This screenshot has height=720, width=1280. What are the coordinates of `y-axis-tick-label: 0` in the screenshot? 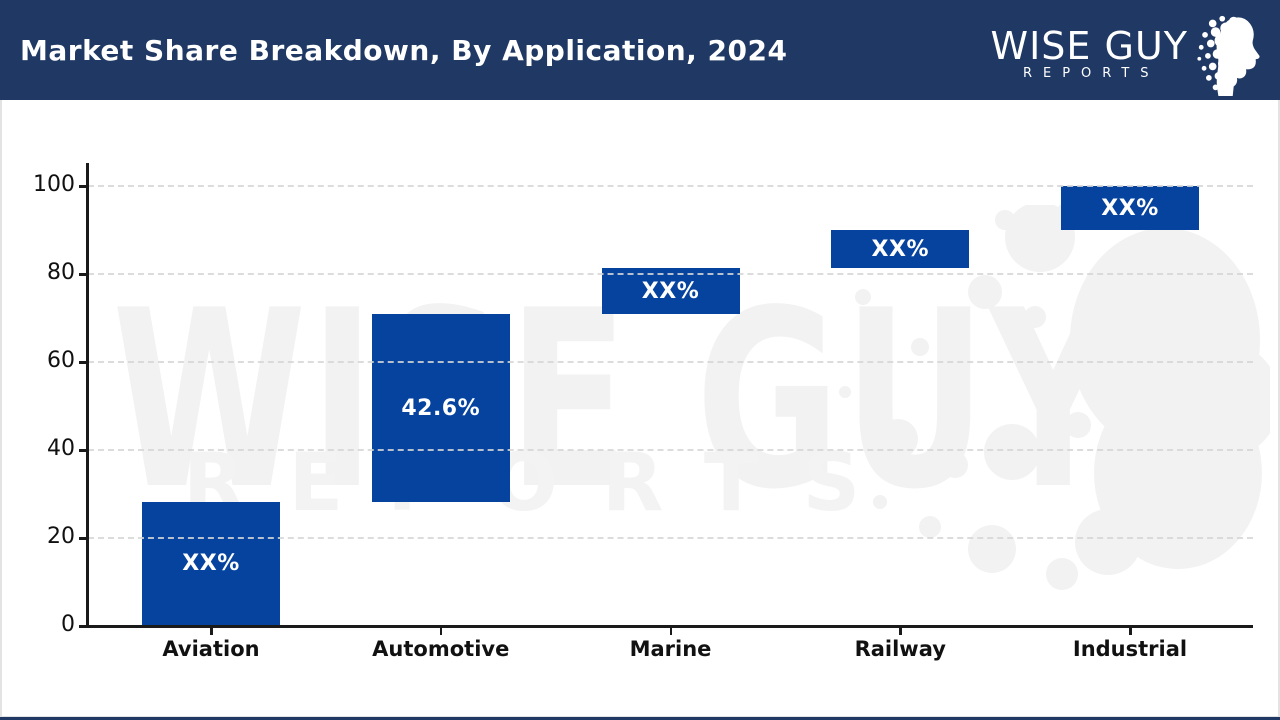 It's located at (68, 624).